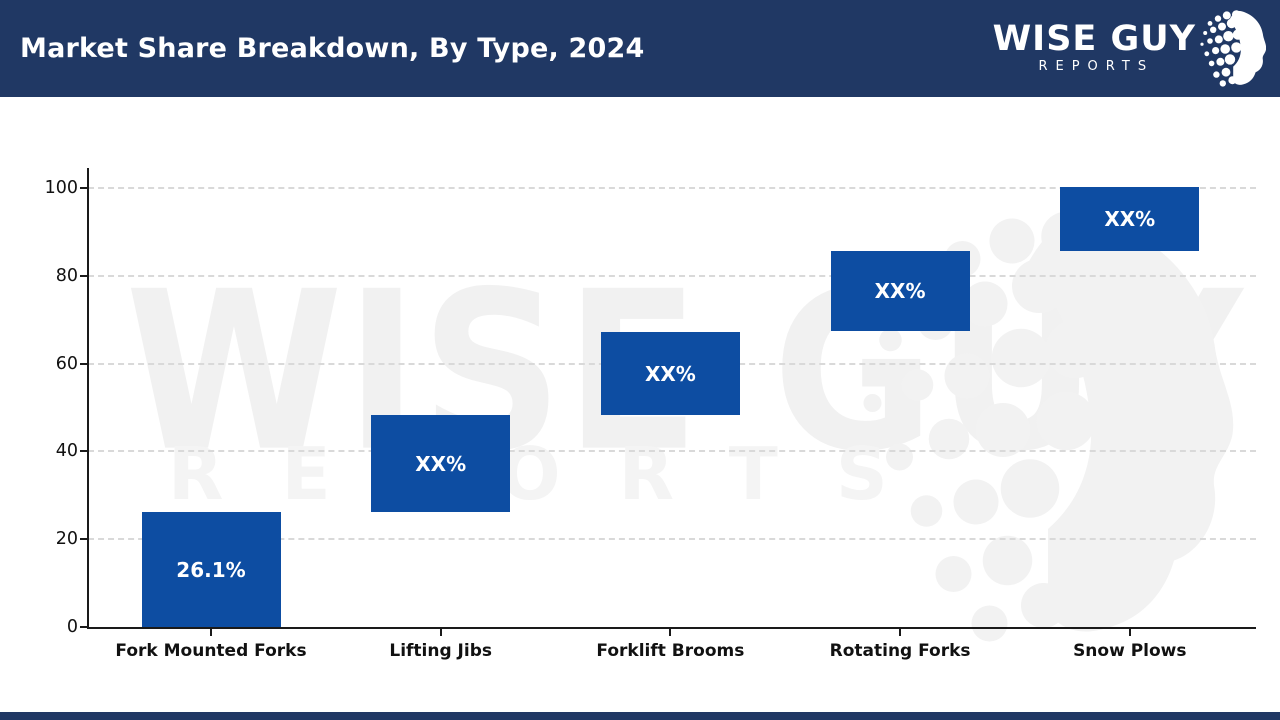 This screenshot has height=720, width=1280. I want to click on footer-band, so click(640, 716).